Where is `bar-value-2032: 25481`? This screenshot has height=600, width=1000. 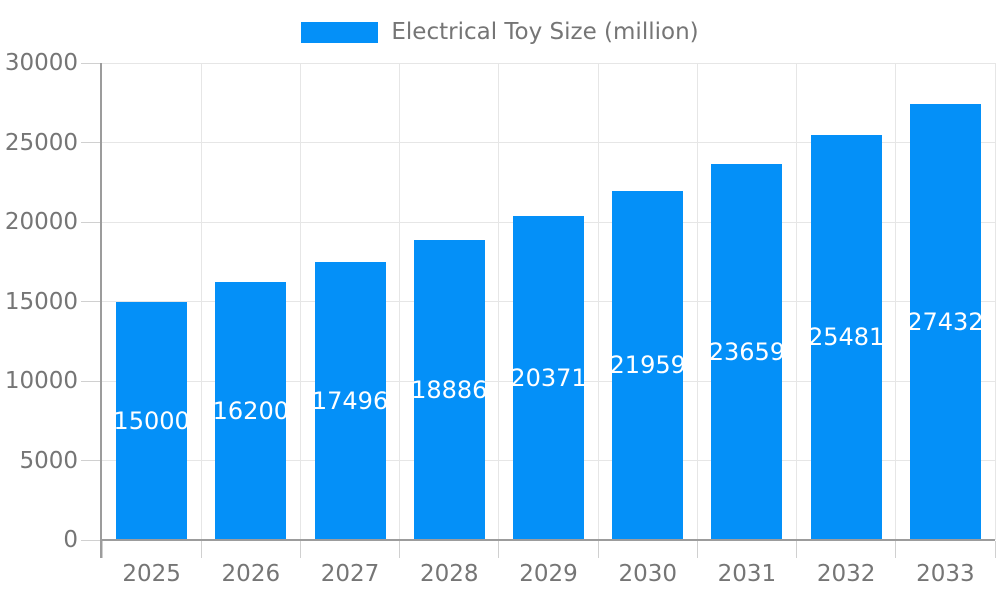 bar-value-2032: 25481 is located at coordinates (846, 337).